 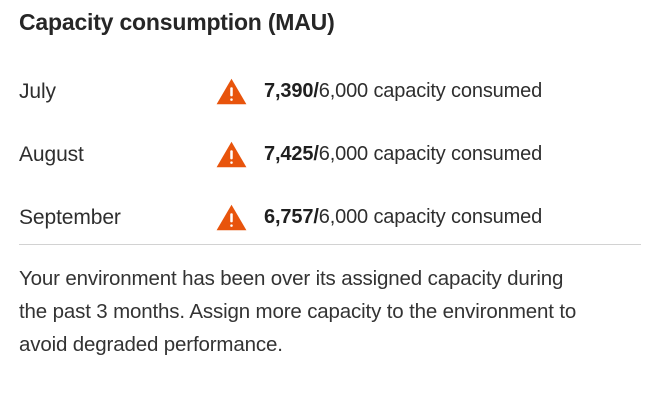 I want to click on page-title: Capacity consumption (MAU), so click(x=177, y=22).